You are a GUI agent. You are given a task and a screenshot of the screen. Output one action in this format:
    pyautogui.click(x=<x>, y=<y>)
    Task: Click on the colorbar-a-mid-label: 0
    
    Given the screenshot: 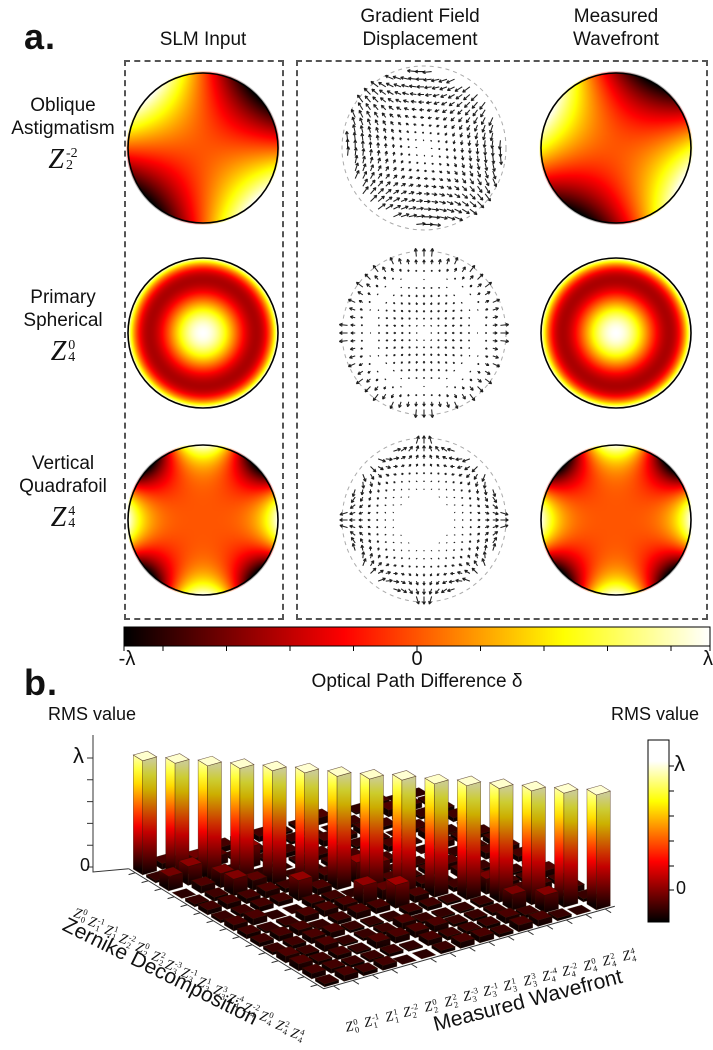 What is the action you would take?
    pyautogui.click(x=417, y=659)
    